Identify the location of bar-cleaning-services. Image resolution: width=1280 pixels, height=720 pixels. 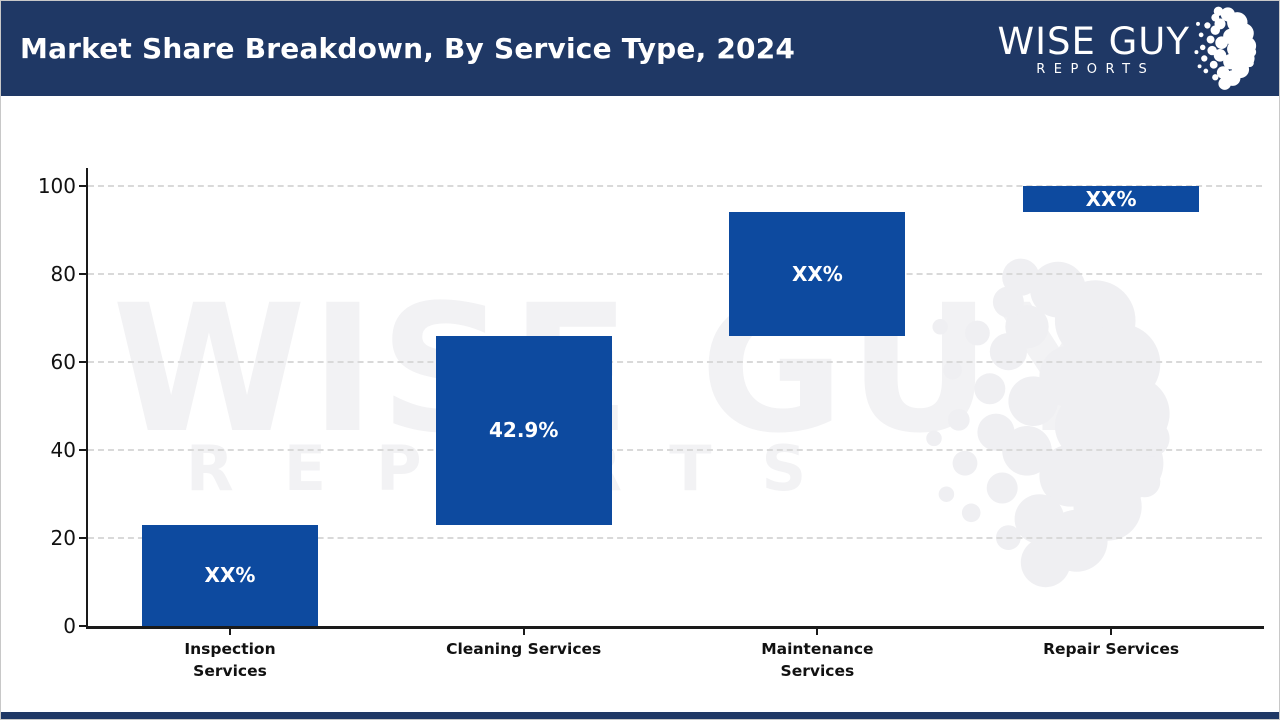
(523, 430).